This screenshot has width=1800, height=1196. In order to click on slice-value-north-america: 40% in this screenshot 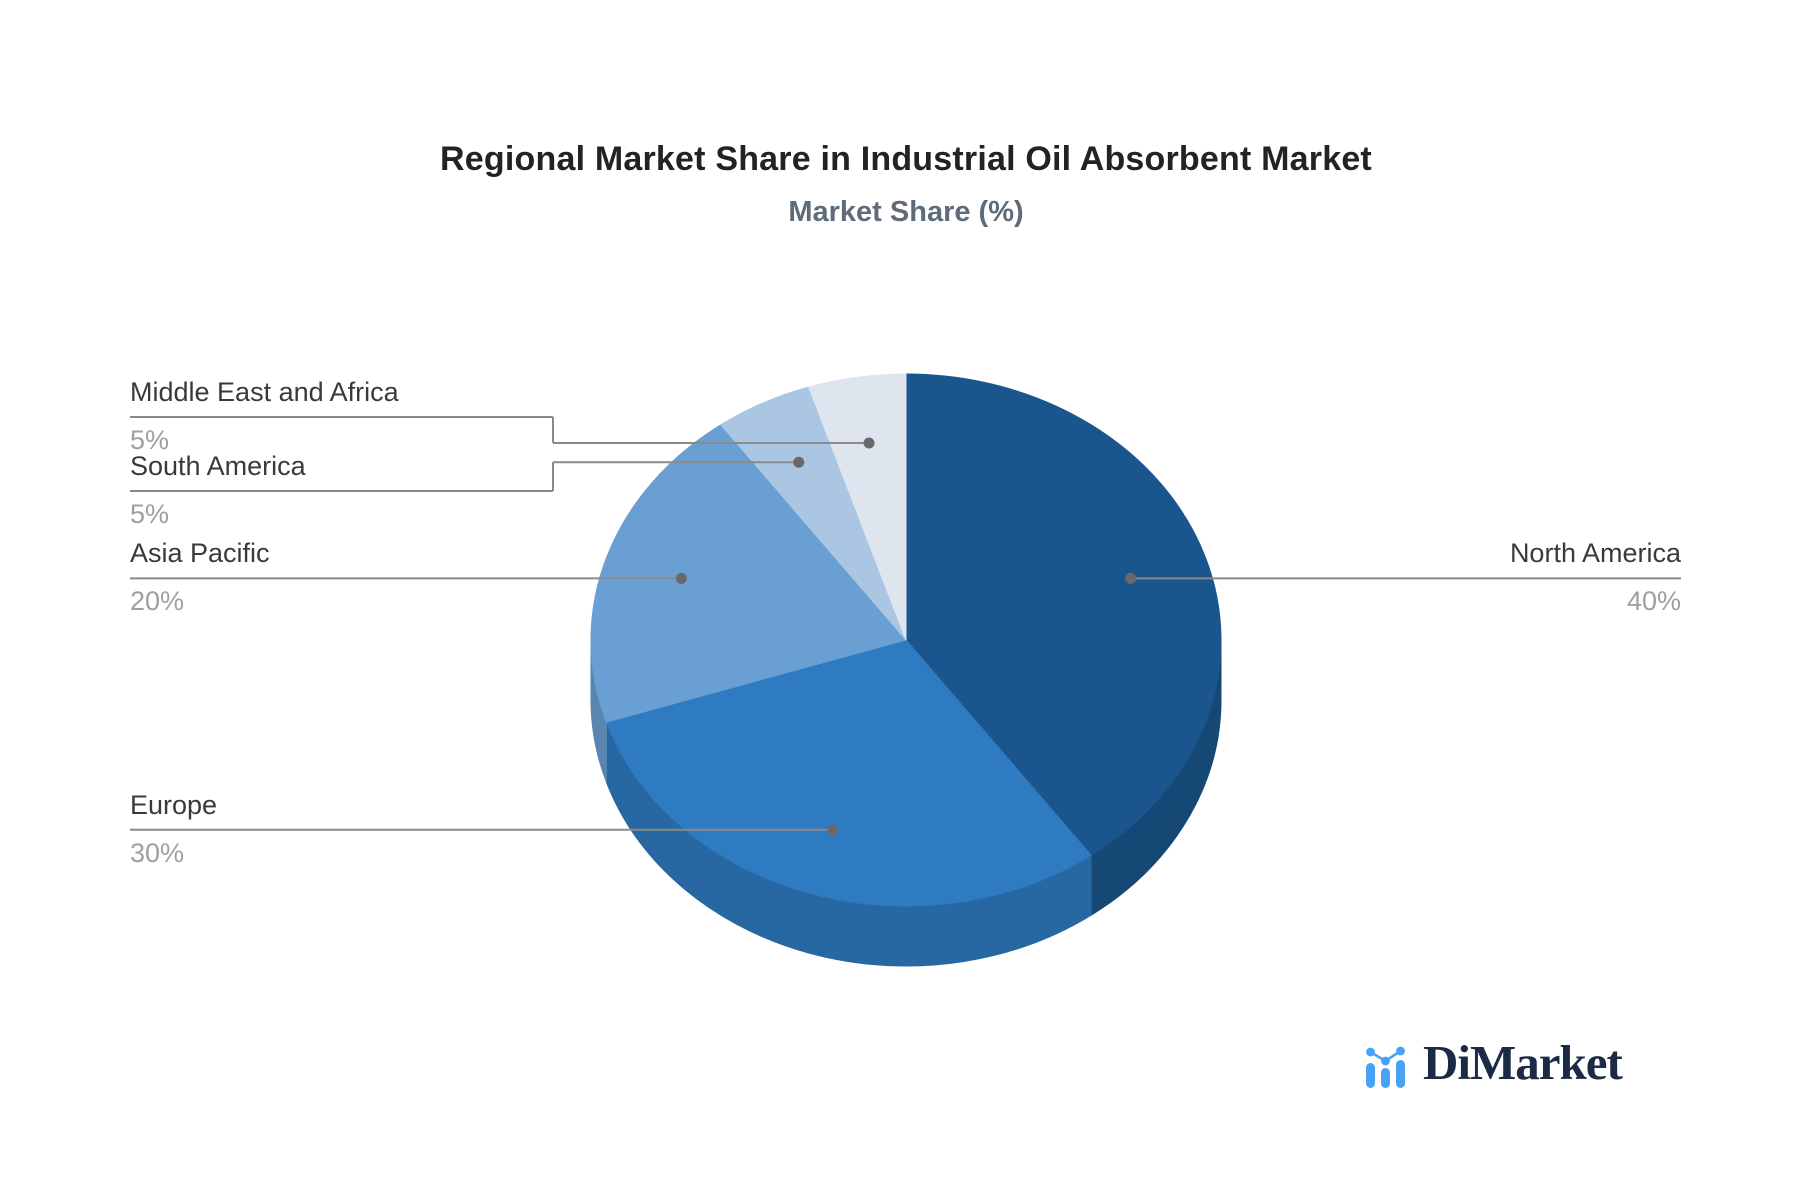, I will do `click(1653, 601)`.